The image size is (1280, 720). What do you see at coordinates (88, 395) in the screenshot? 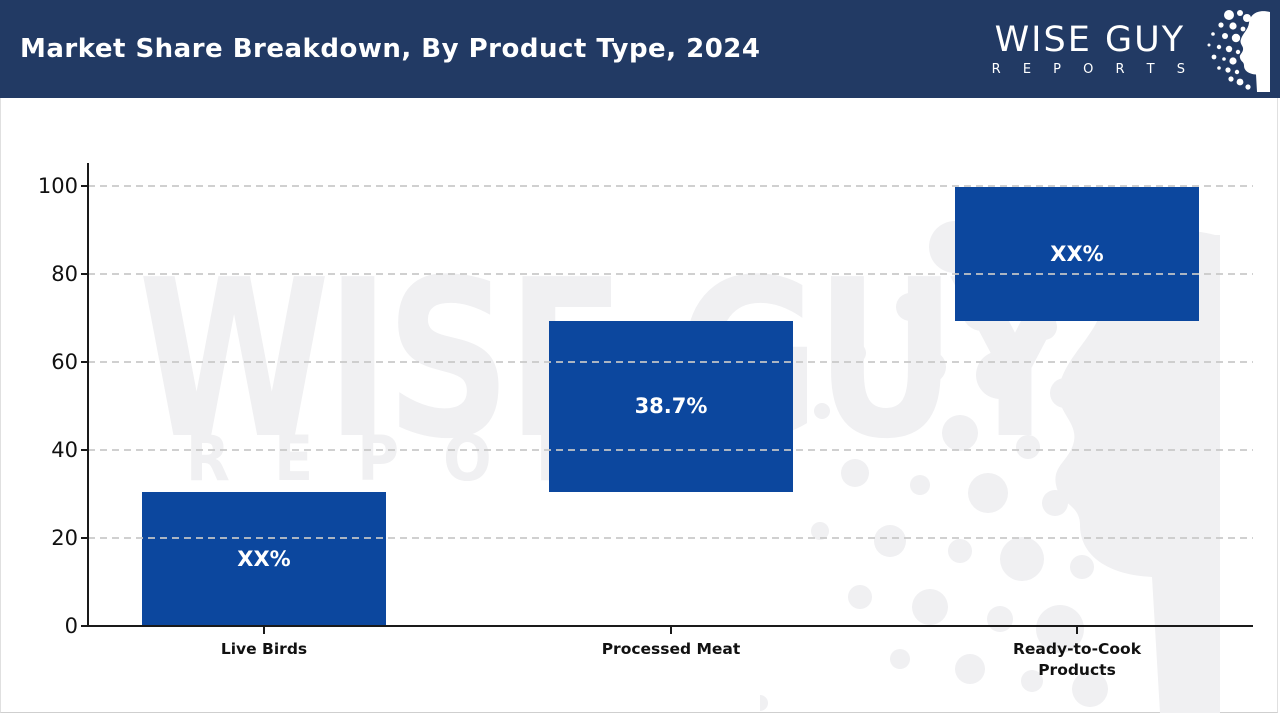
I see `y-axis-line` at bounding box center [88, 395].